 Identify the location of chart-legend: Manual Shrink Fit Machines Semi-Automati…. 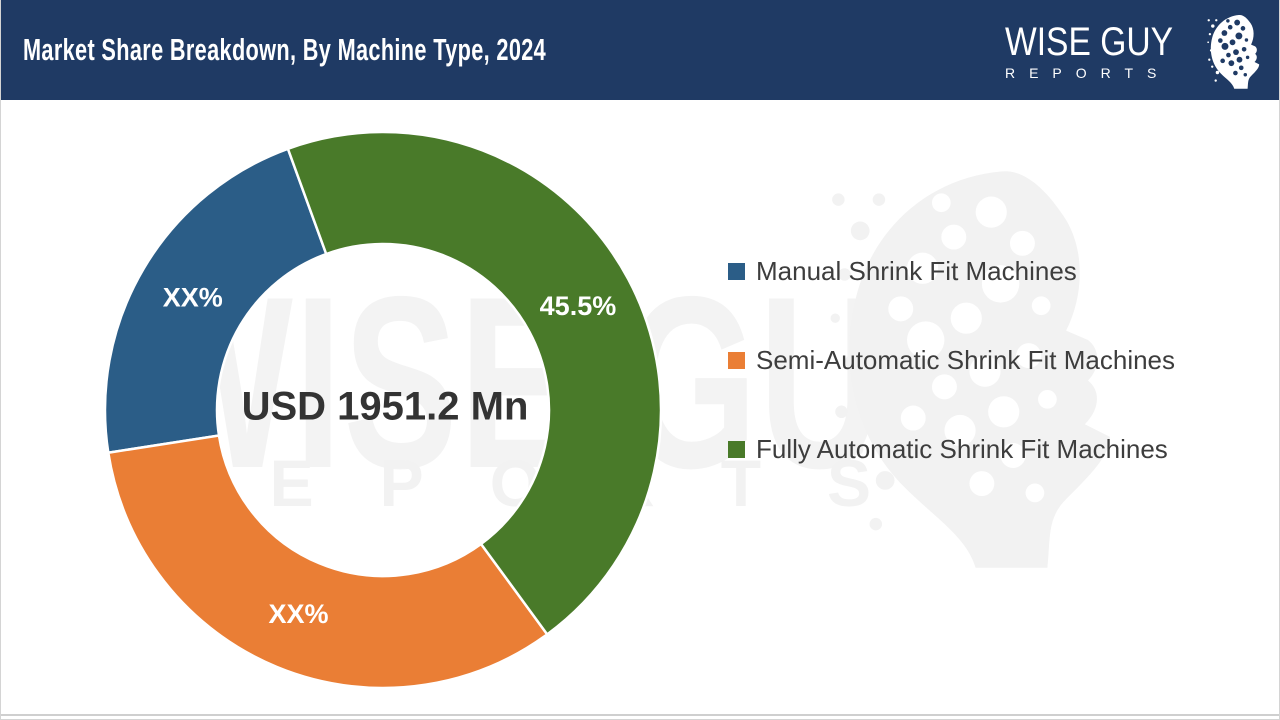
(951, 360).